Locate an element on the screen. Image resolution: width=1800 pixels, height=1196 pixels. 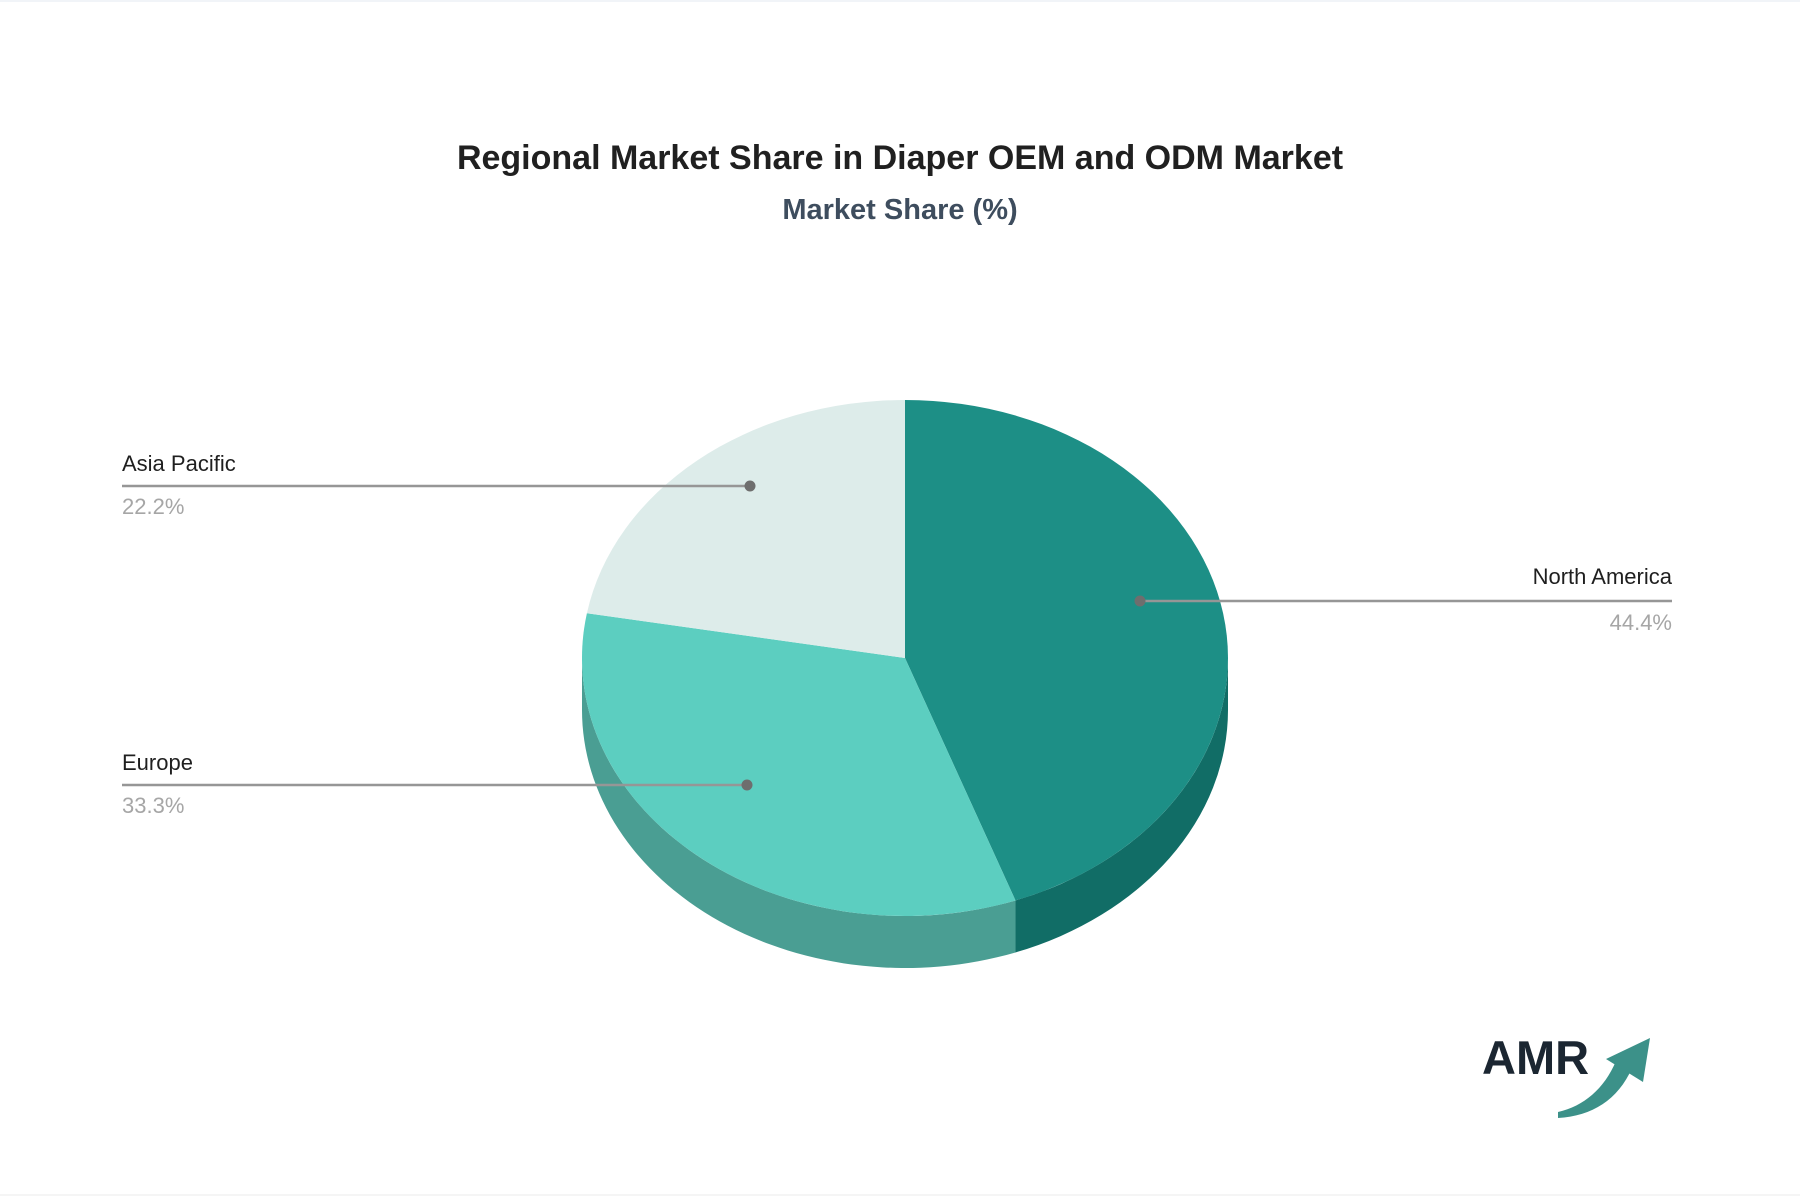
pie-slice-europe is located at coordinates (799, 764).